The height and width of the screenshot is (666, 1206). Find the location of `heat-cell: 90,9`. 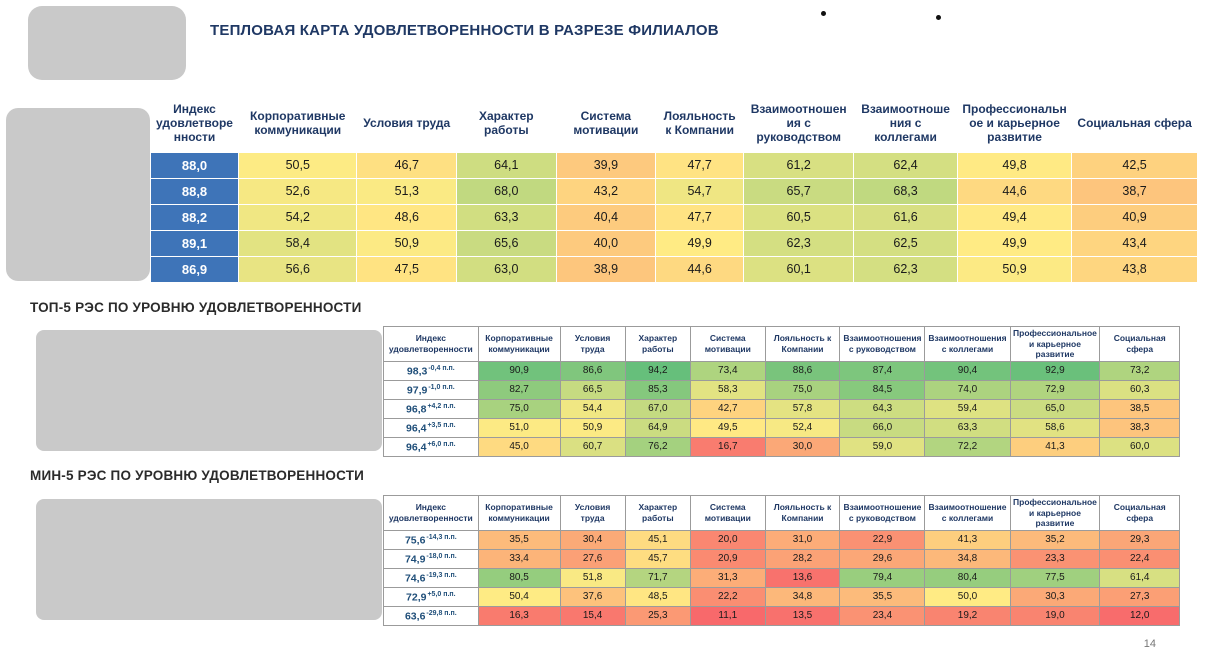

heat-cell: 90,9 is located at coordinates (519, 370).